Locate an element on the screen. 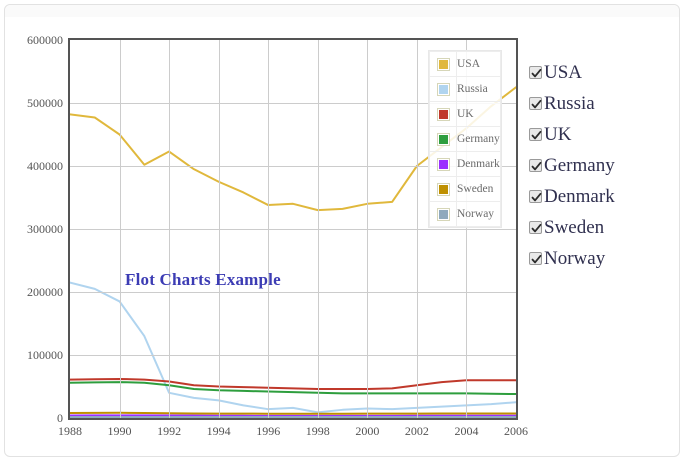 The width and height of the screenshot is (684, 461). series-toggle-list: USA Russia UK Germany Denmark Sweden Norway is located at coordinates (604, 165).